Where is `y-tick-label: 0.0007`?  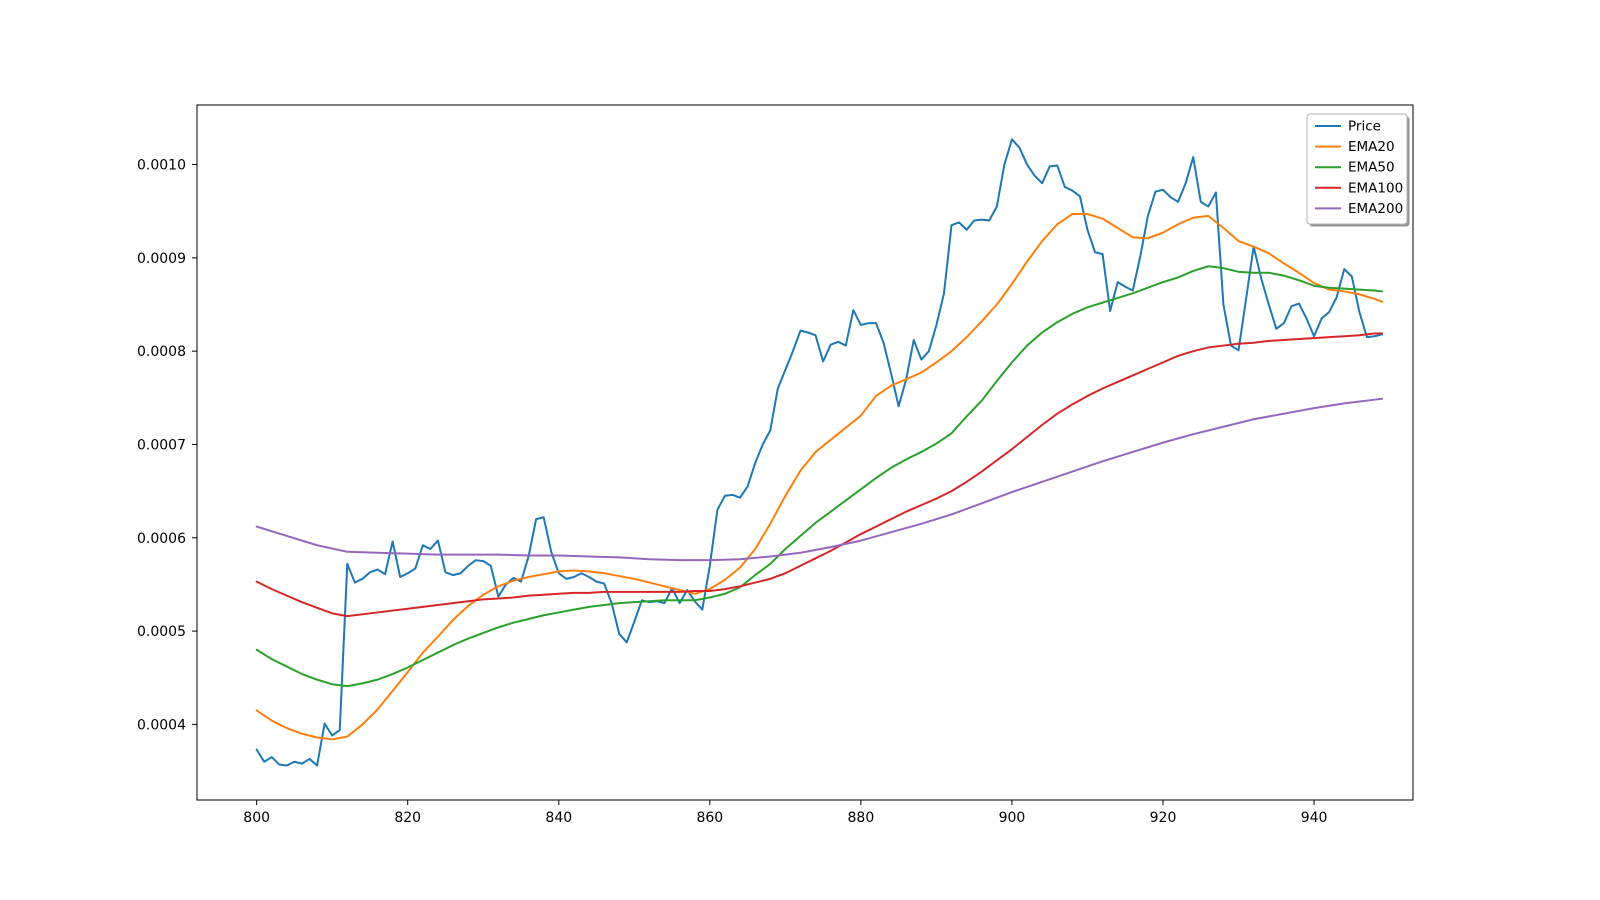 y-tick-label: 0.0007 is located at coordinates (161, 445).